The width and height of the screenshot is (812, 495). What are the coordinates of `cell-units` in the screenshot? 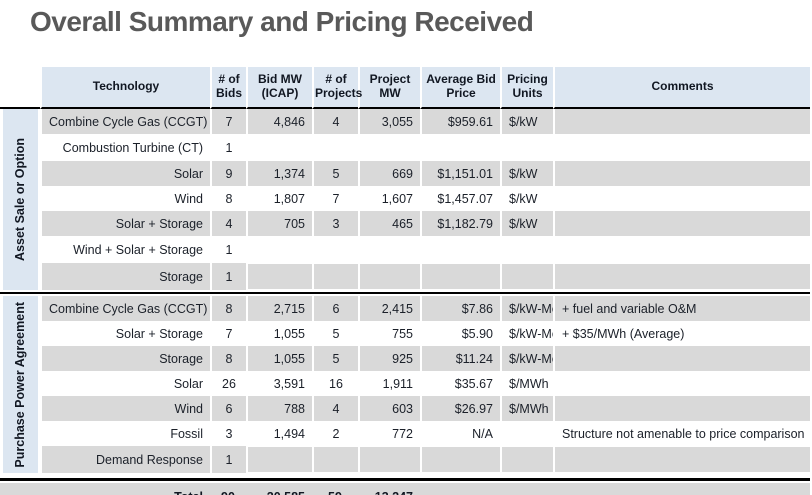 It's located at (526, 433).